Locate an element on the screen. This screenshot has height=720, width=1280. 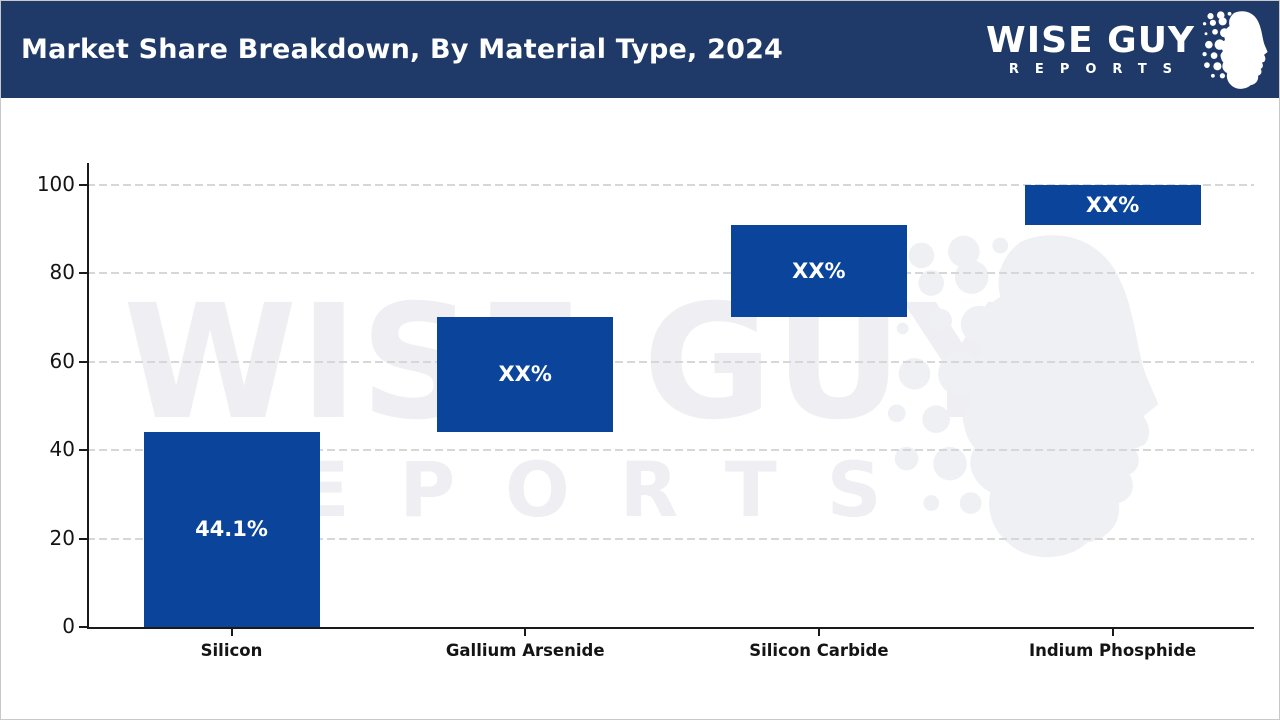
y-axis is located at coordinates (88, 396).